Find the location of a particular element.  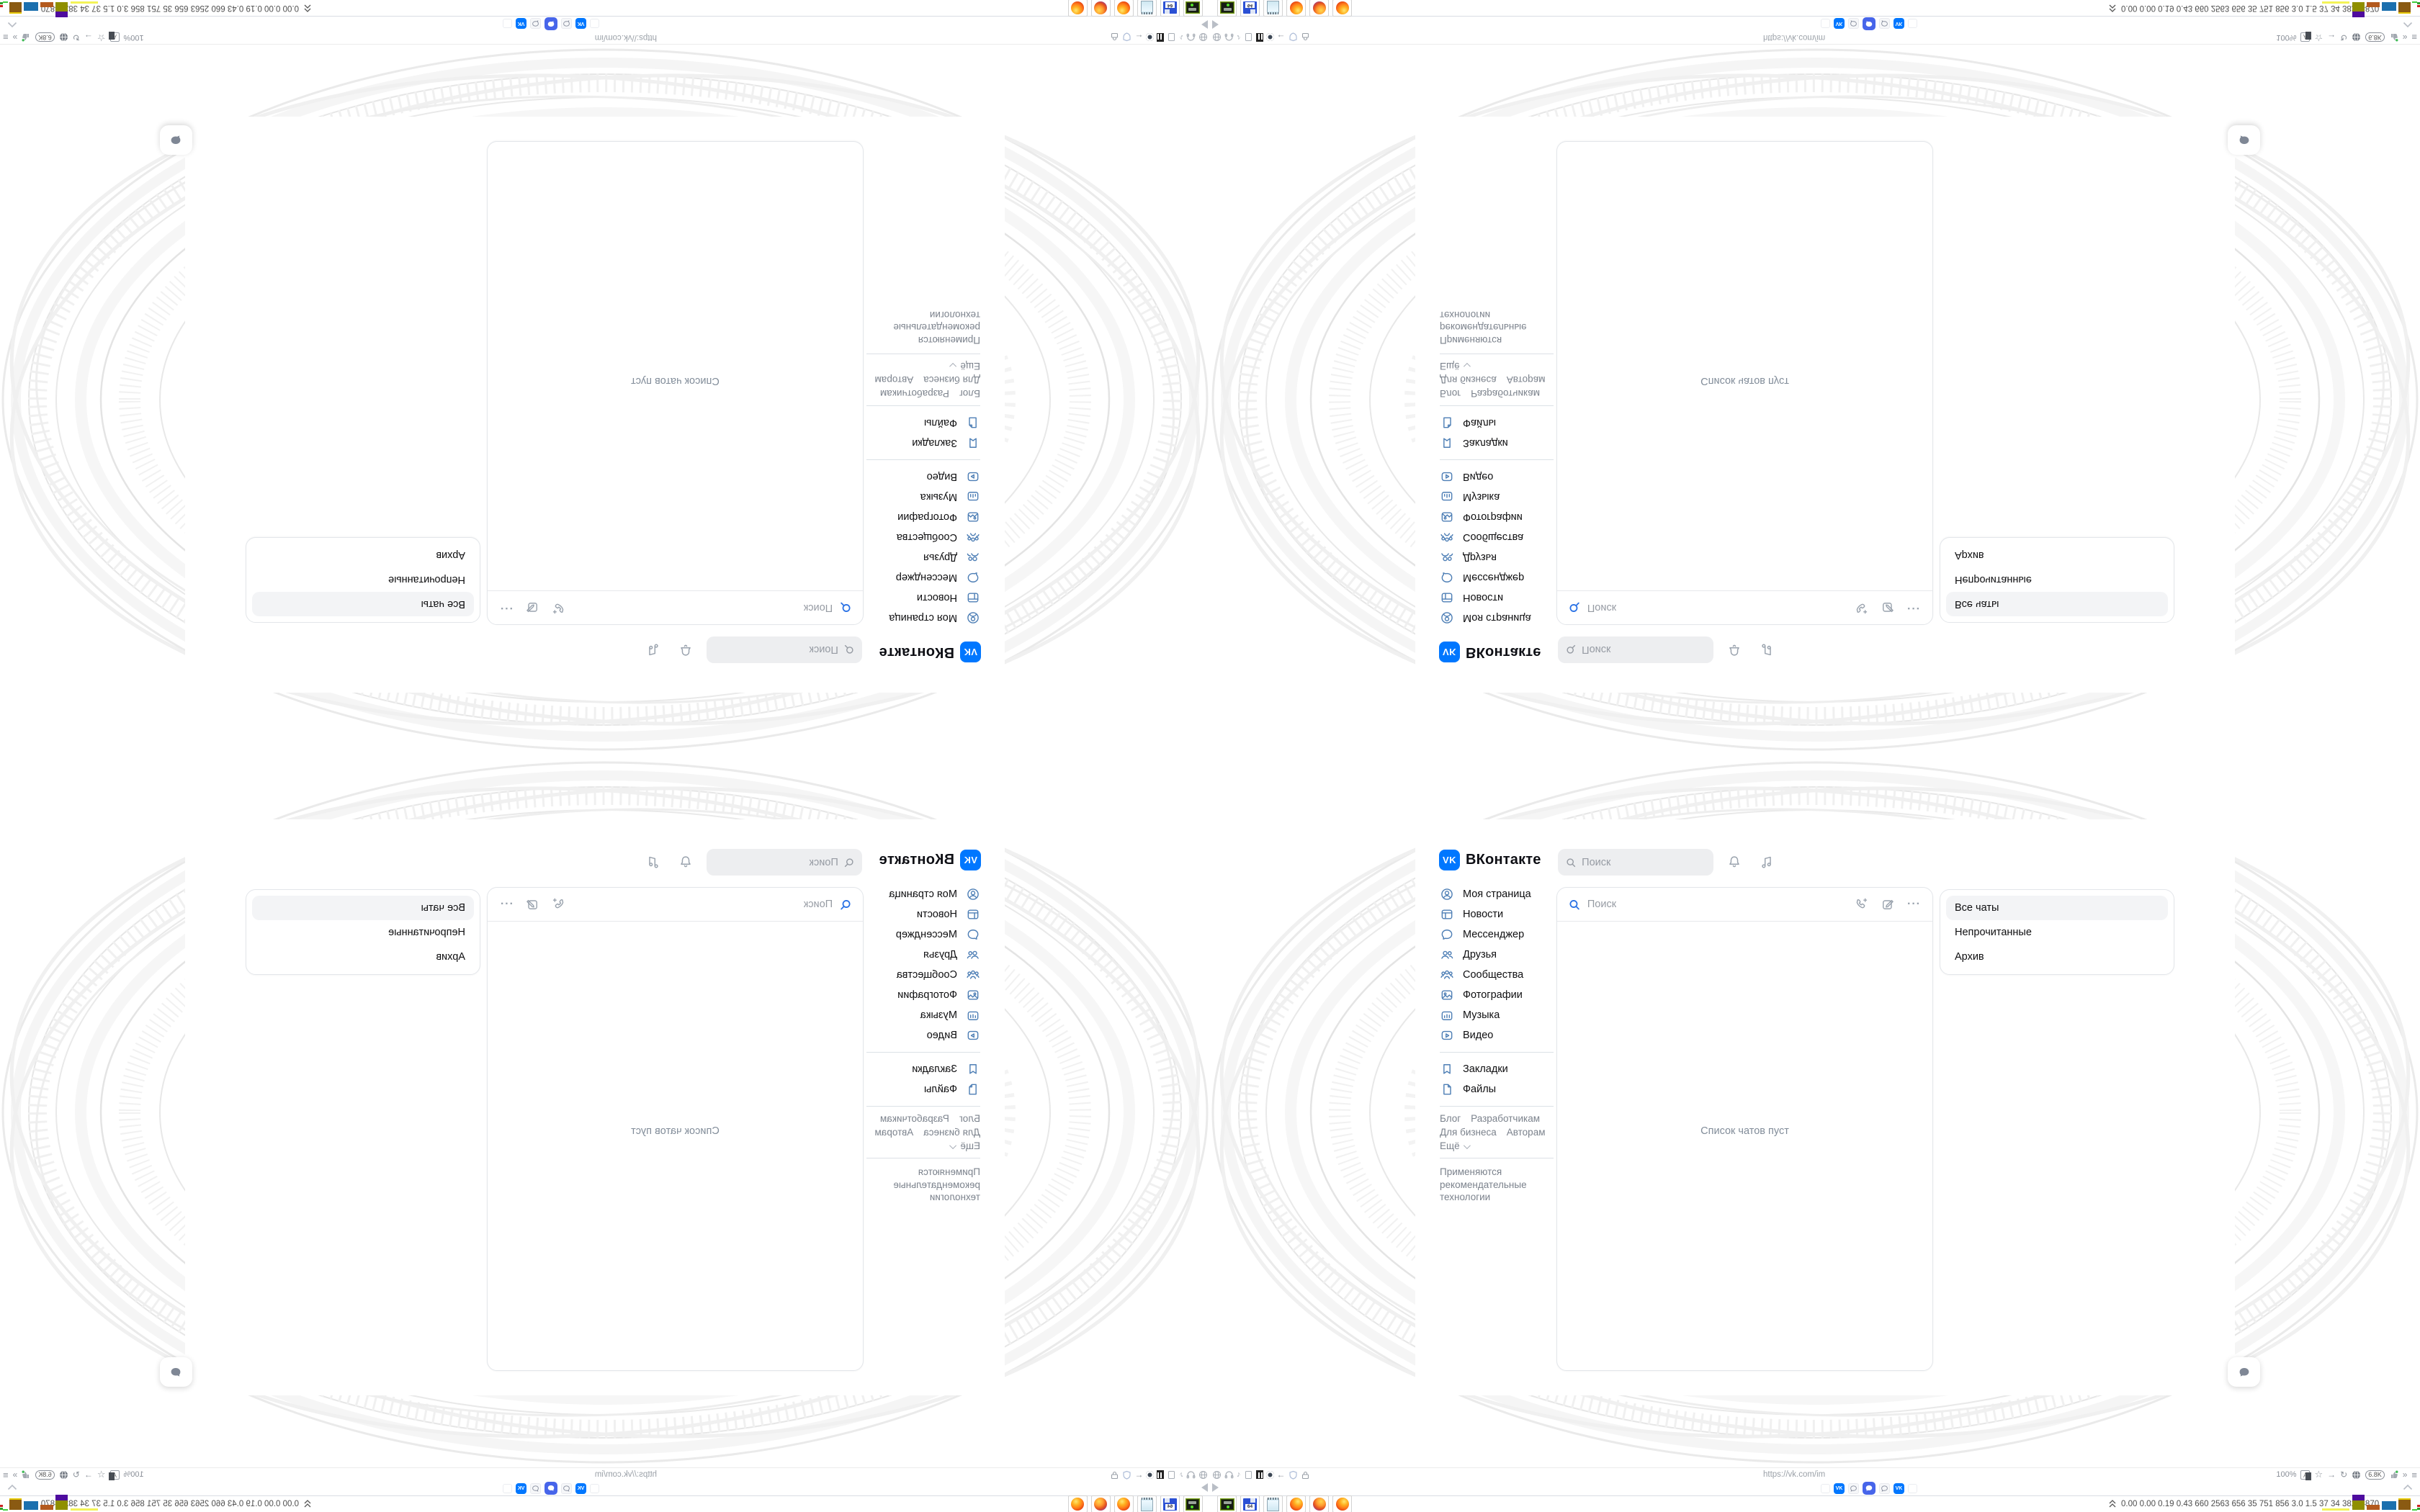

tab-slot-empty is located at coordinates (1913, 24).